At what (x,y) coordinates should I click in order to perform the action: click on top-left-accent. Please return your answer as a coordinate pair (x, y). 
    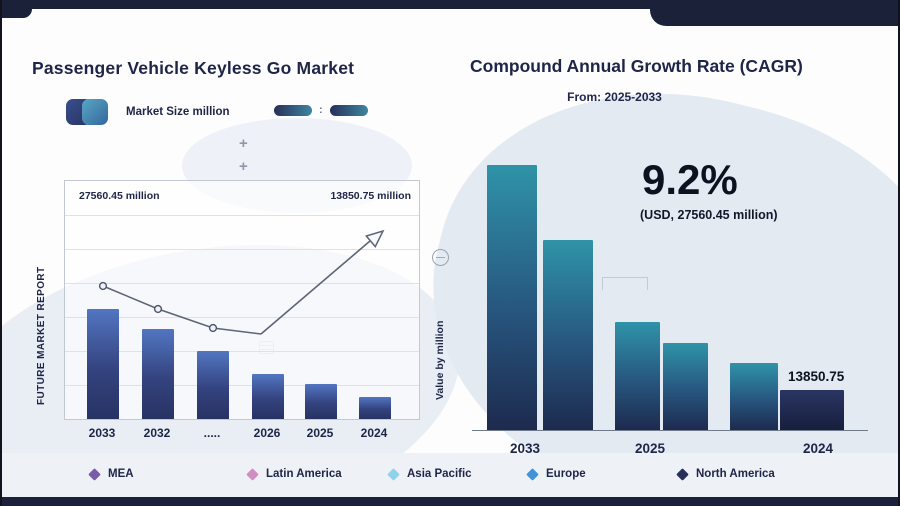
    Looking at the image, I should click on (17, 13).